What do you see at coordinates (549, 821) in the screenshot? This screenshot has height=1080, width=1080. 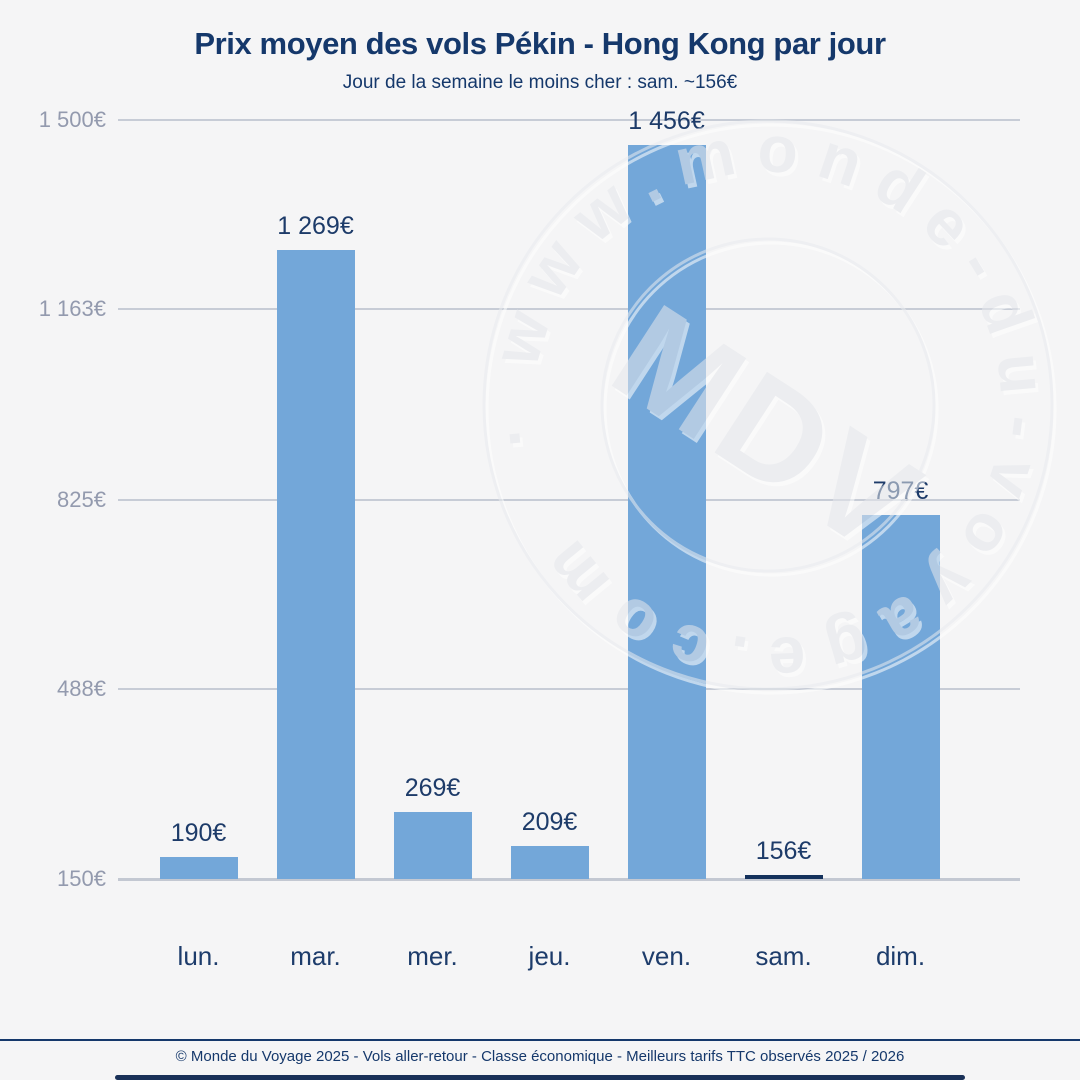 I see `bar-value-label: 209€` at bounding box center [549, 821].